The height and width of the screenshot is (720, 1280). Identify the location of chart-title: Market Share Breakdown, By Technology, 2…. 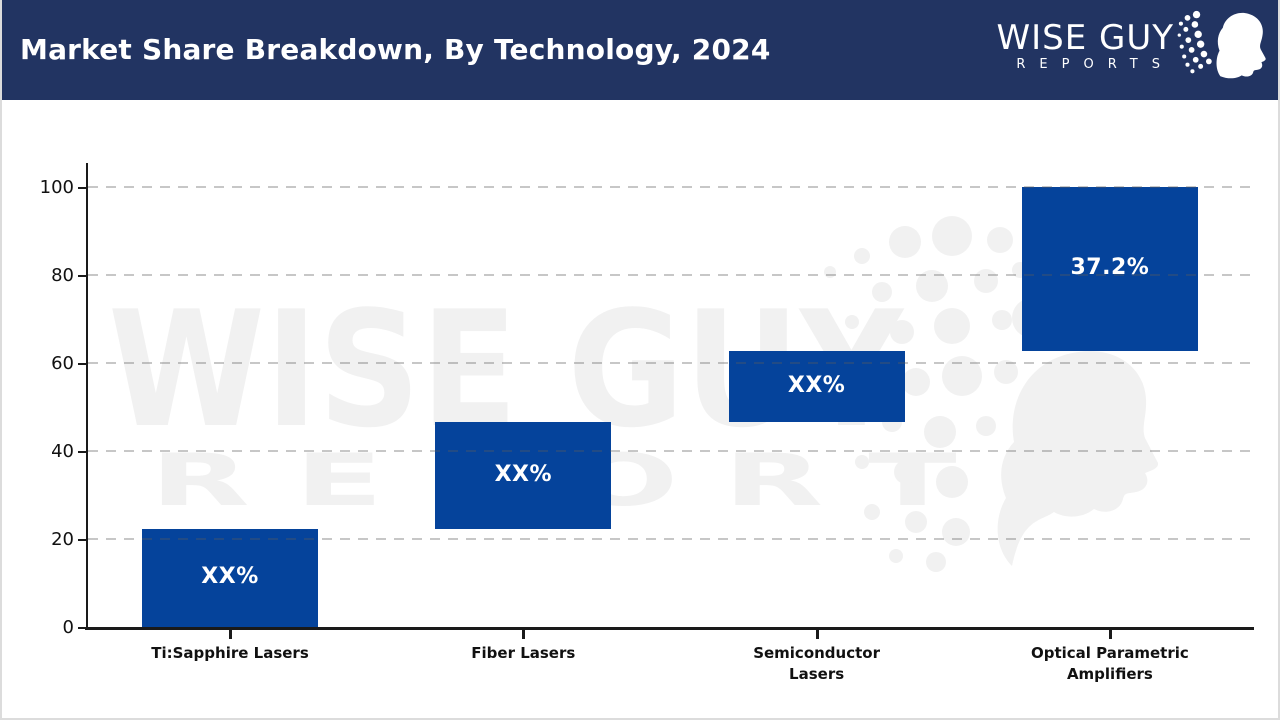
(395, 49).